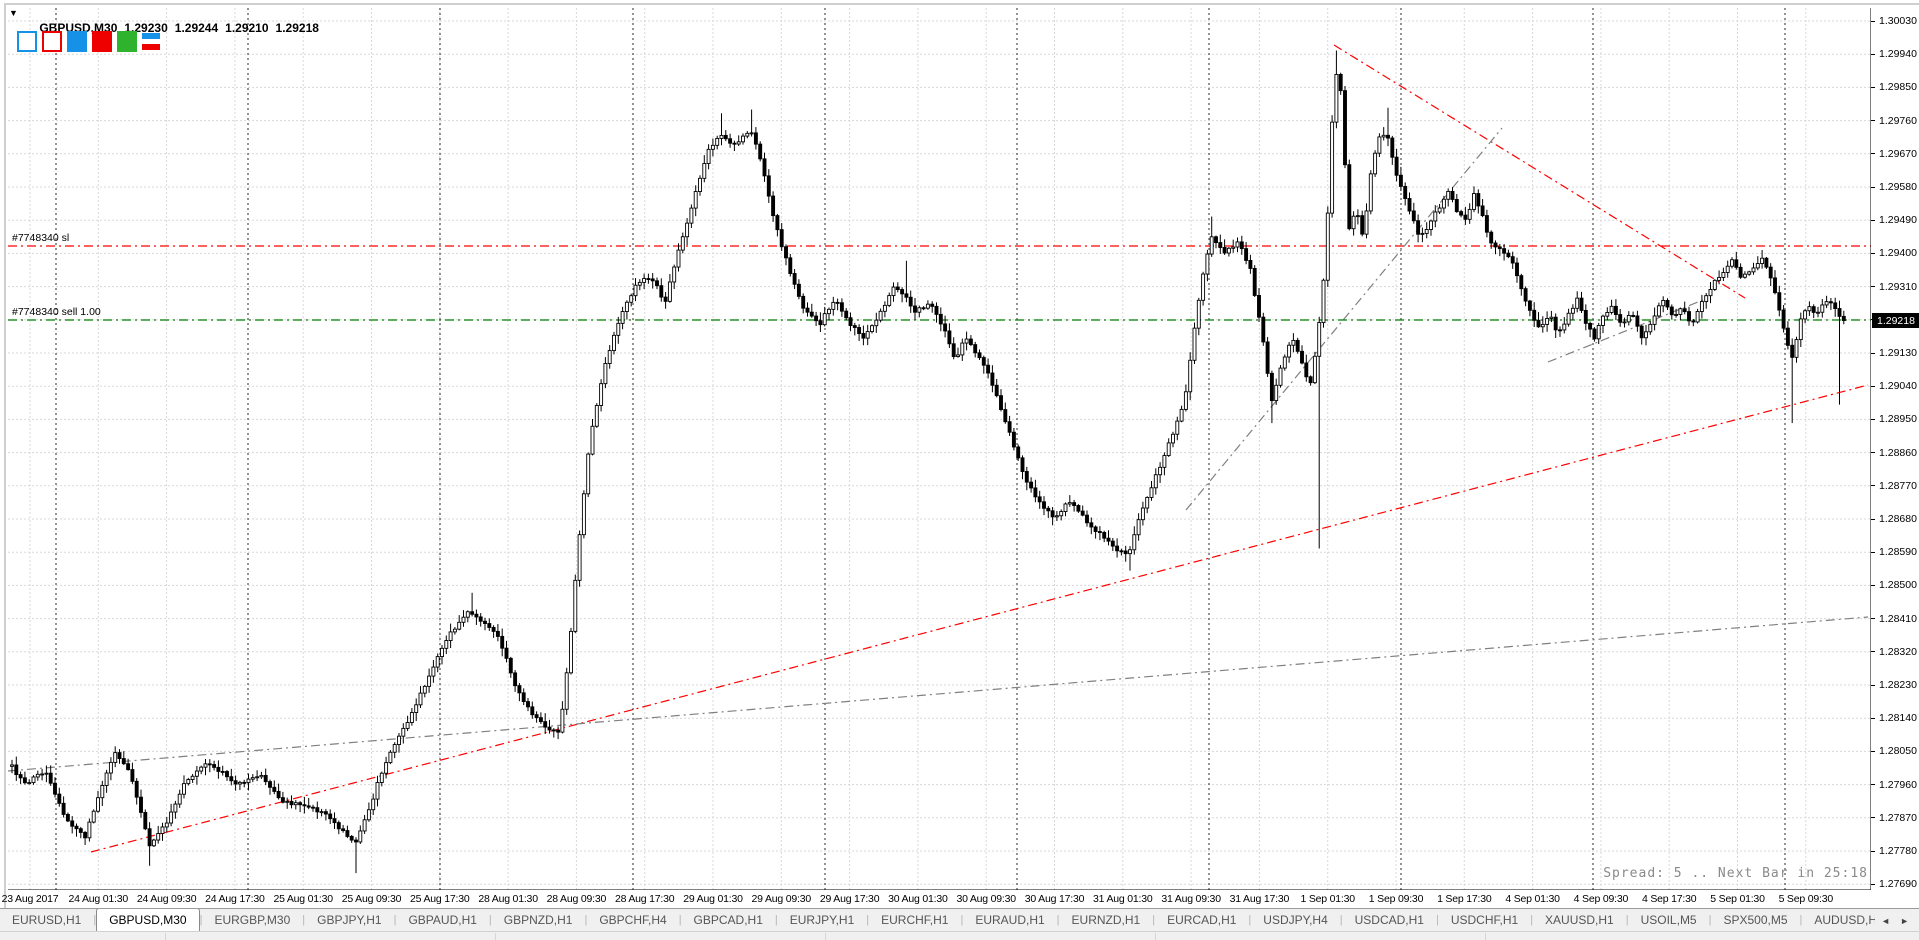 This screenshot has height=940, width=1919. Describe the element at coordinates (27, 41) in the screenshot. I see `blue-outline-square-icon` at that location.